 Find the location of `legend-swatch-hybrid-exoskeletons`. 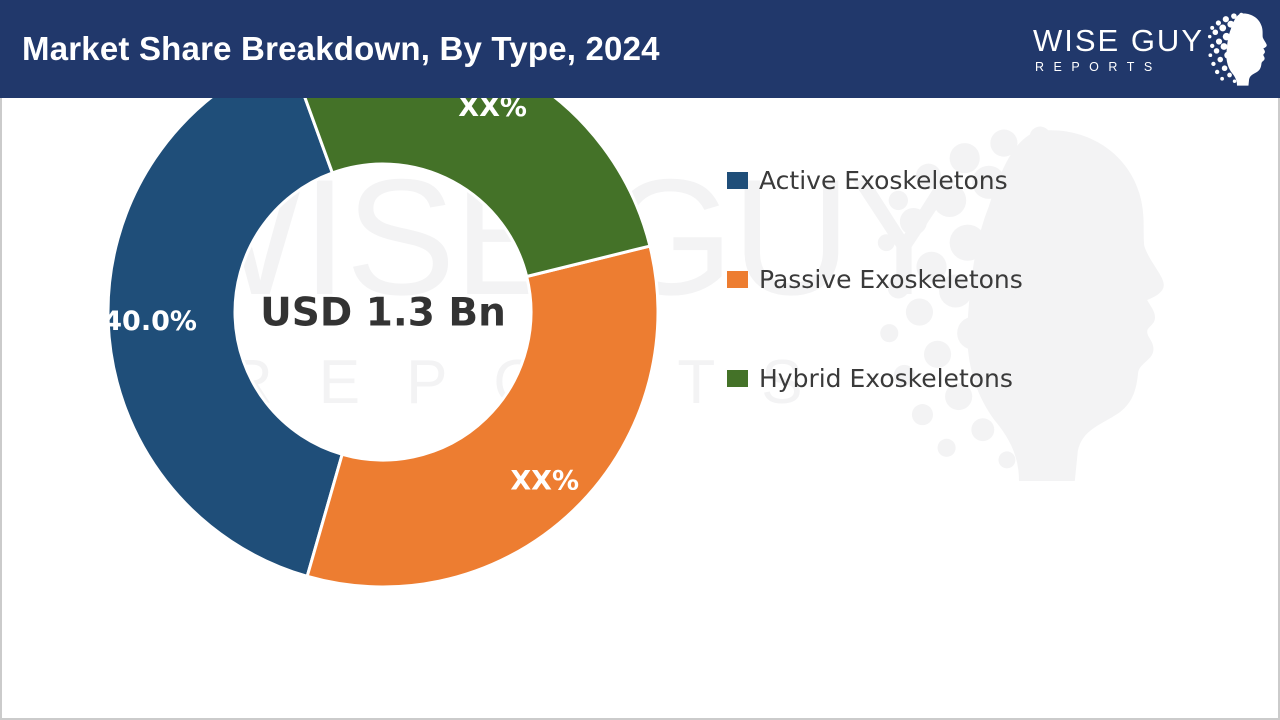

legend-swatch-hybrid-exoskeletons is located at coordinates (737, 378).